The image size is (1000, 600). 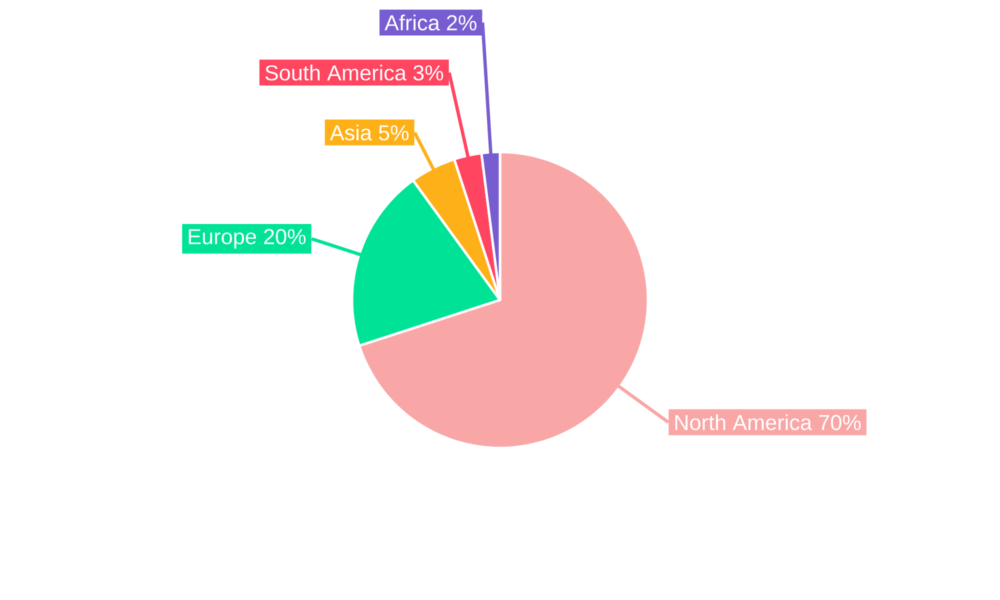 I want to click on data-label: 2%, so click(x=461, y=22).